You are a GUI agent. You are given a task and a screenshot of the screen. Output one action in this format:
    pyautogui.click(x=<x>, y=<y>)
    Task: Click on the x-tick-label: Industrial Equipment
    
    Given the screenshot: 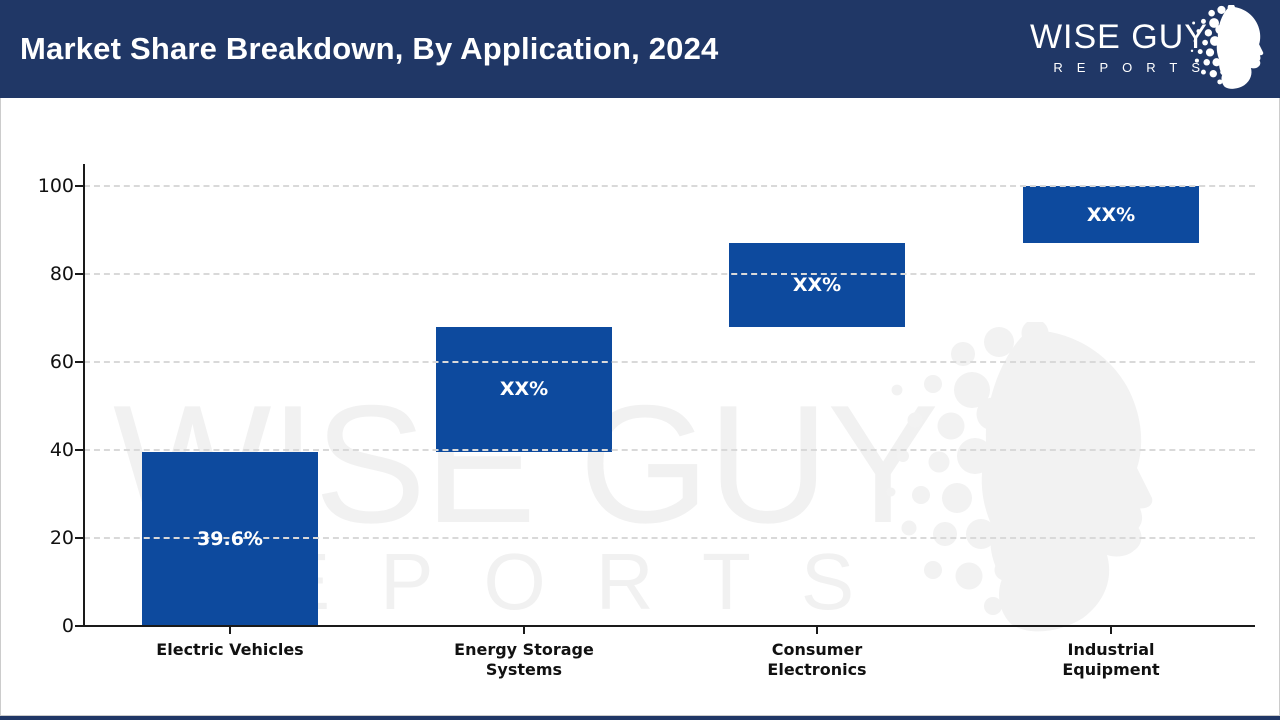 What is the action you would take?
    pyautogui.click(x=1111, y=659)
    